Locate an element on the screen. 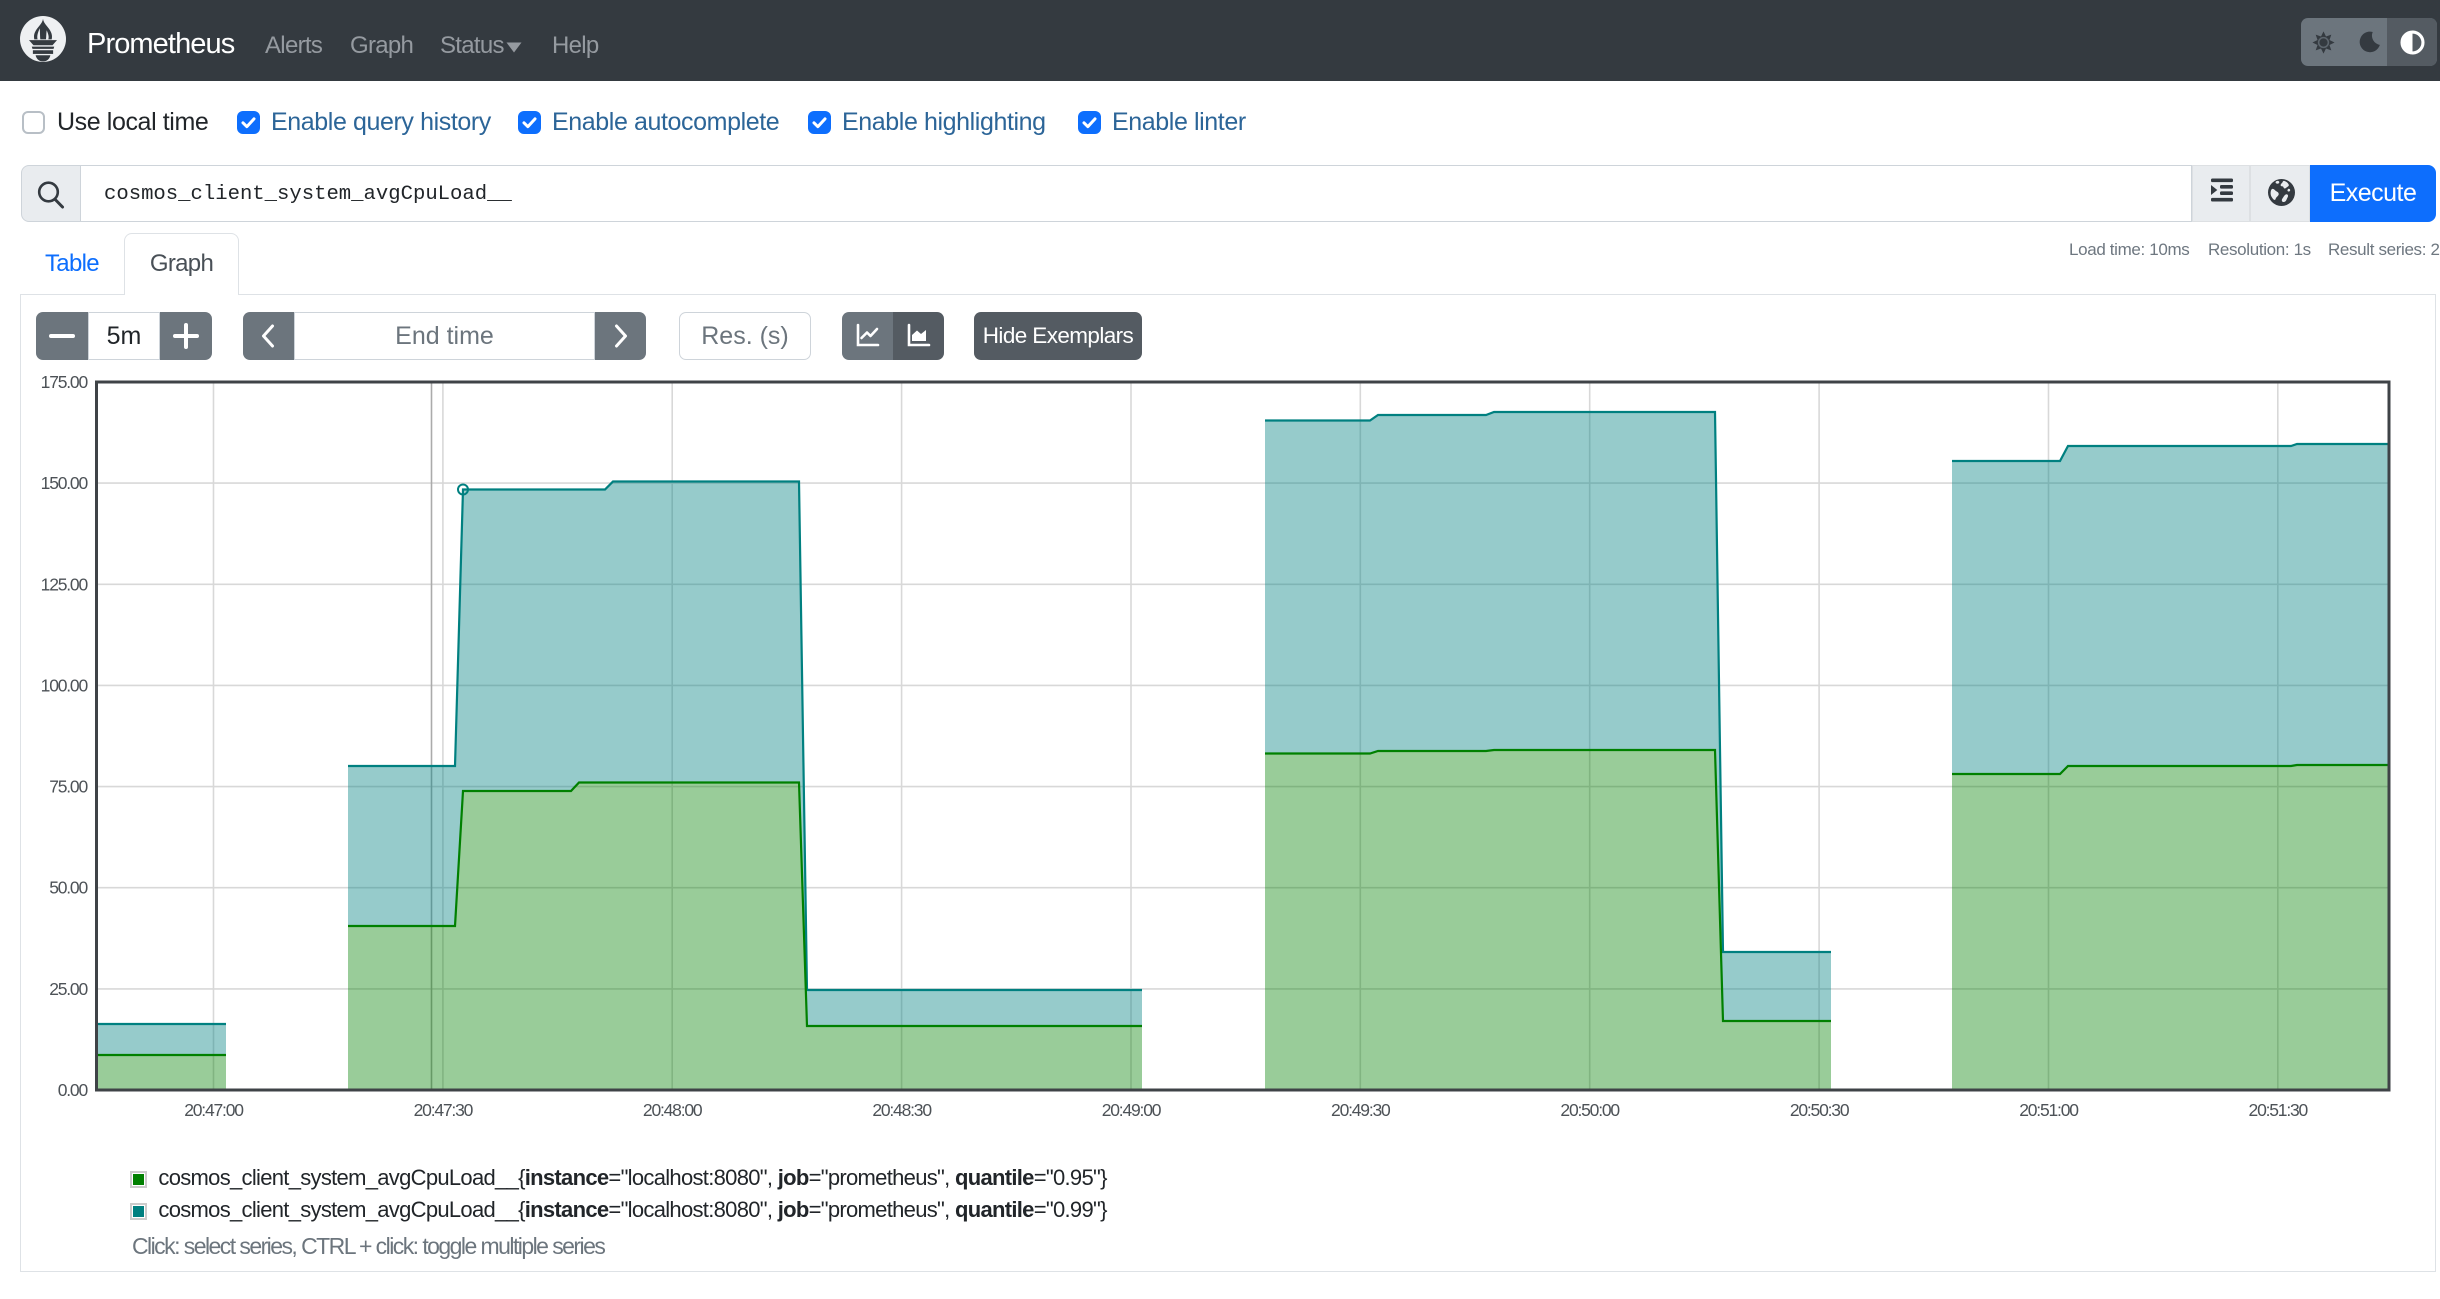 This screenshot has width=2440, height=1299. svg-text: 150.00 is located at coordinates (65, 483).